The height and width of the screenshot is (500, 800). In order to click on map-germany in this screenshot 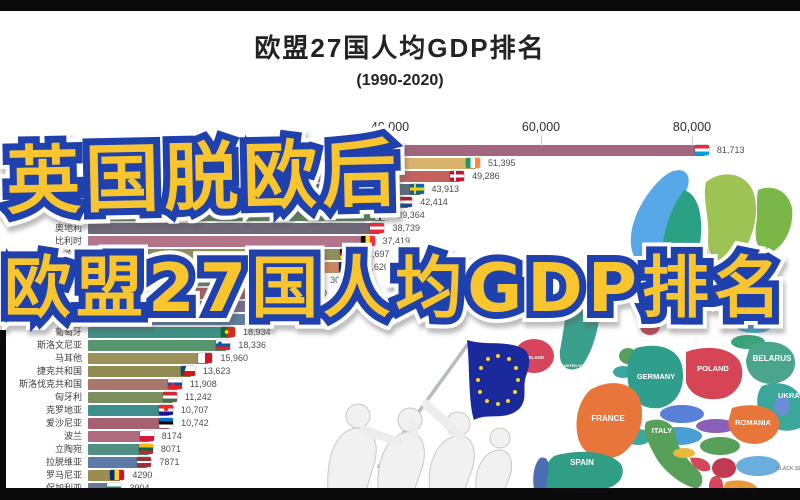, I will do `click(655, 377)`.